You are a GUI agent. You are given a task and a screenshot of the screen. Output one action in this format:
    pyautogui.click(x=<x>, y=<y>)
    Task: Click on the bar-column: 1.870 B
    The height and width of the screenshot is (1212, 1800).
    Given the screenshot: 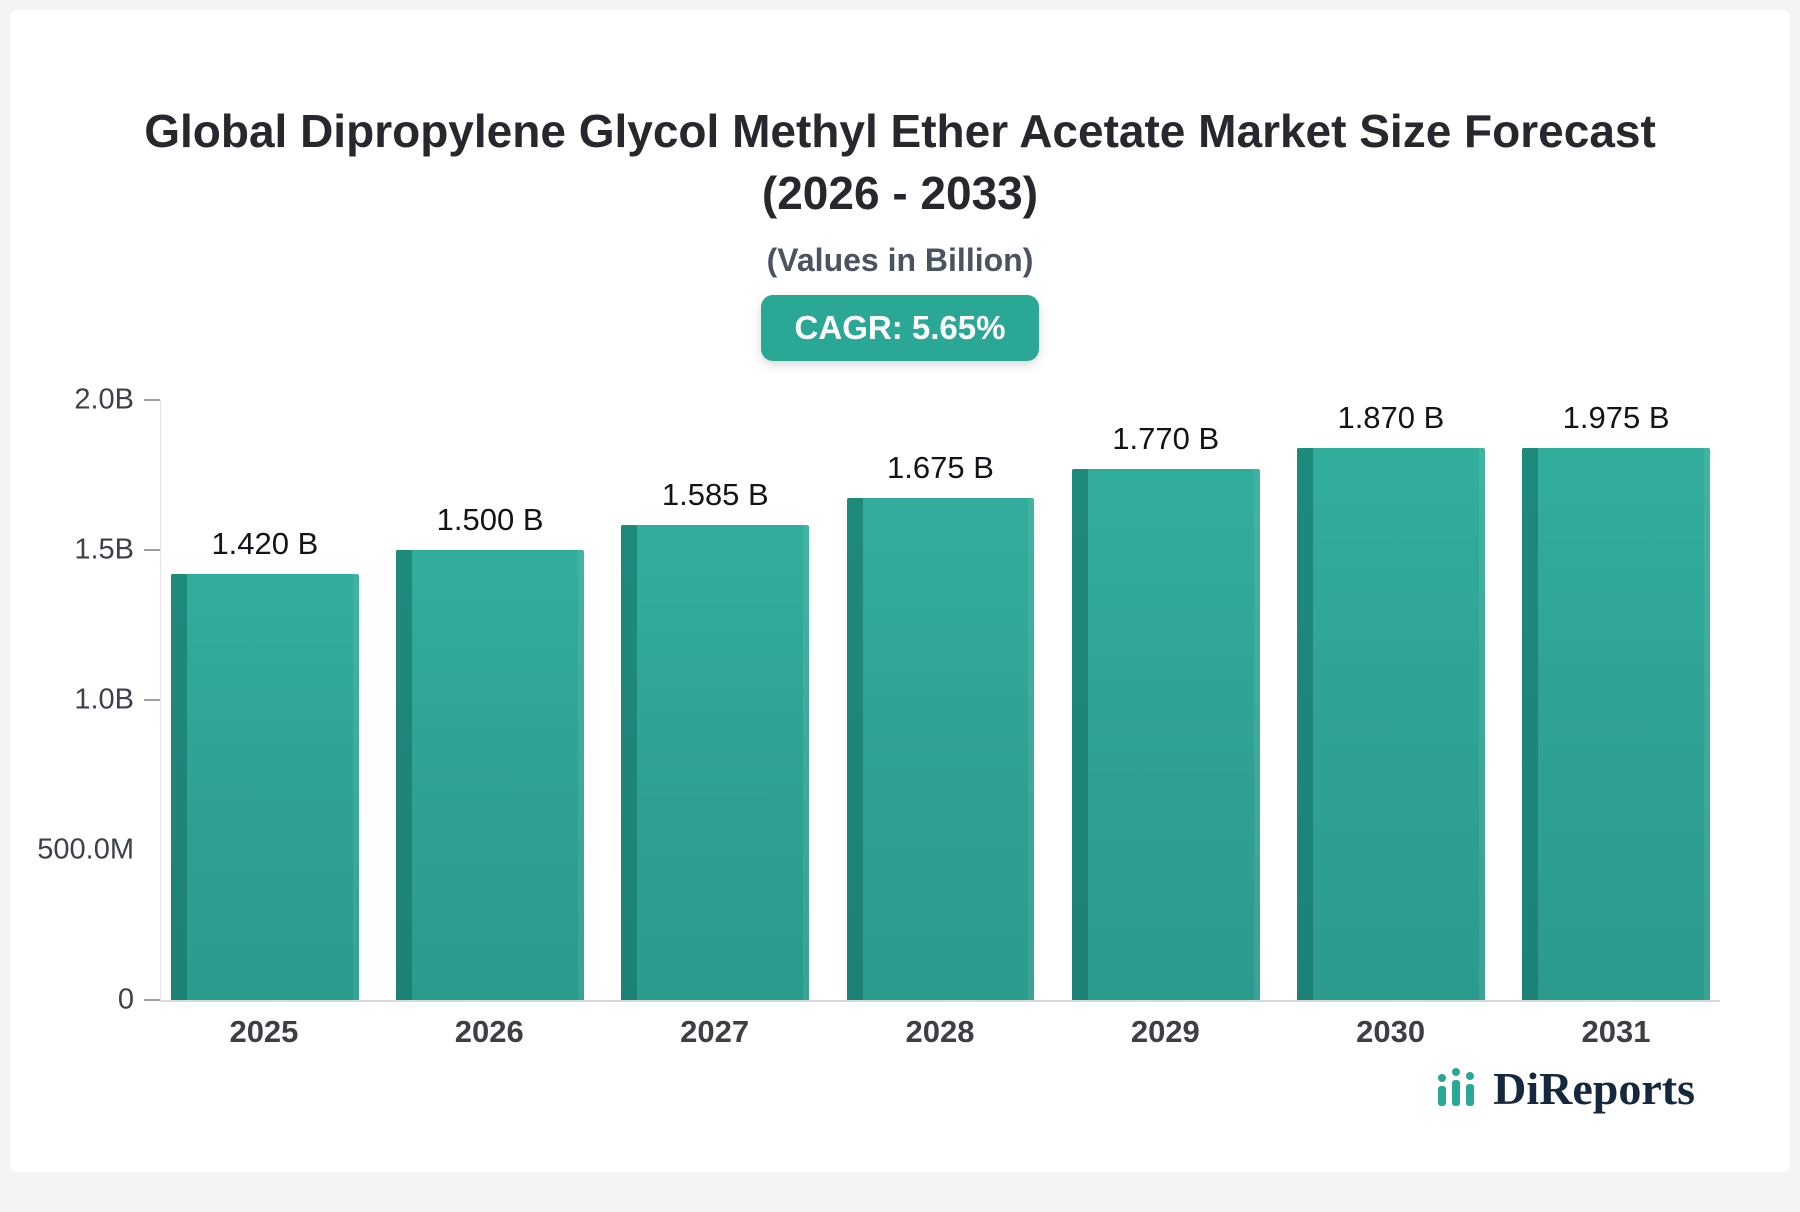 What is the action you would take?
    pyautogui.click(x=1391, y=700)
    